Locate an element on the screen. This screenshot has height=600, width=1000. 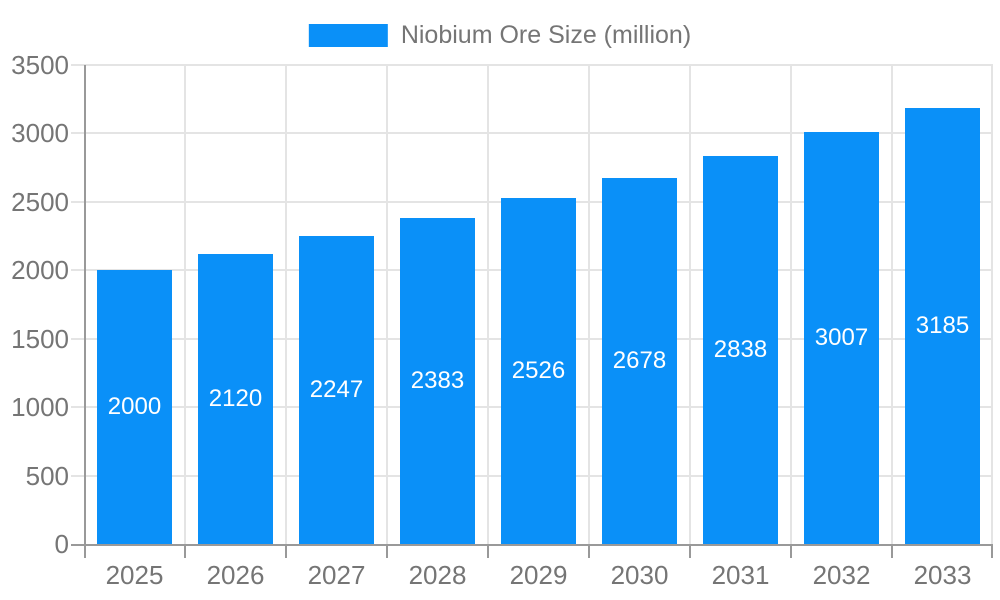
bar-value-label: 2838 is located at coordinates (740, 349).